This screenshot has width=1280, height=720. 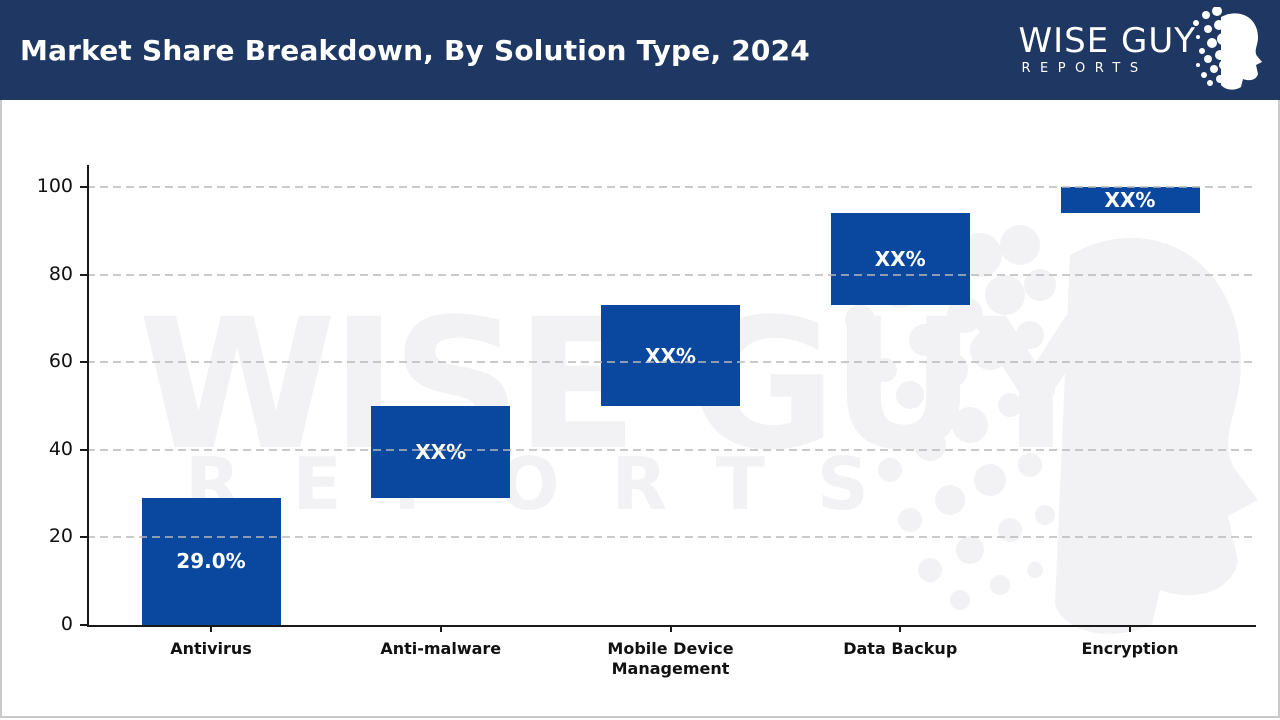 I want to click on brand-name: WISE GUY, so click(x=1107, y=41).